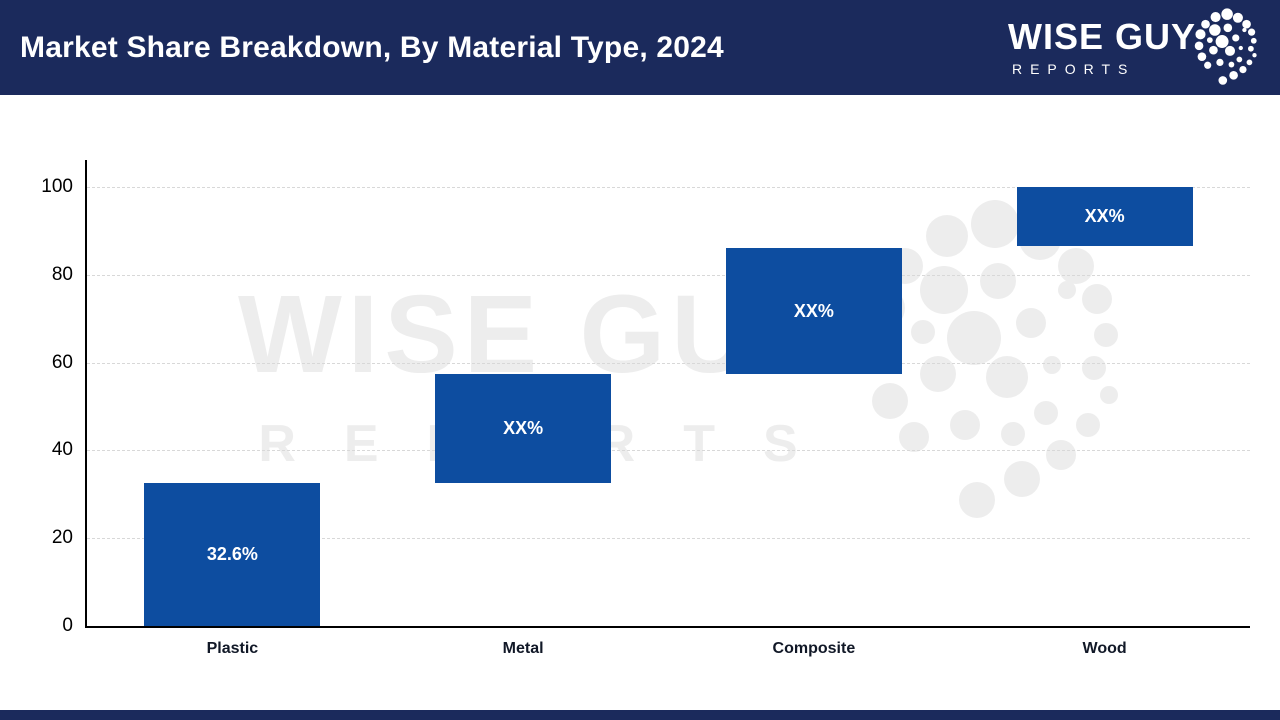 Image resolution: width=1280 pixels, height=720 pixels. I want to click on bar-metal: XX%, so click(523, 428).